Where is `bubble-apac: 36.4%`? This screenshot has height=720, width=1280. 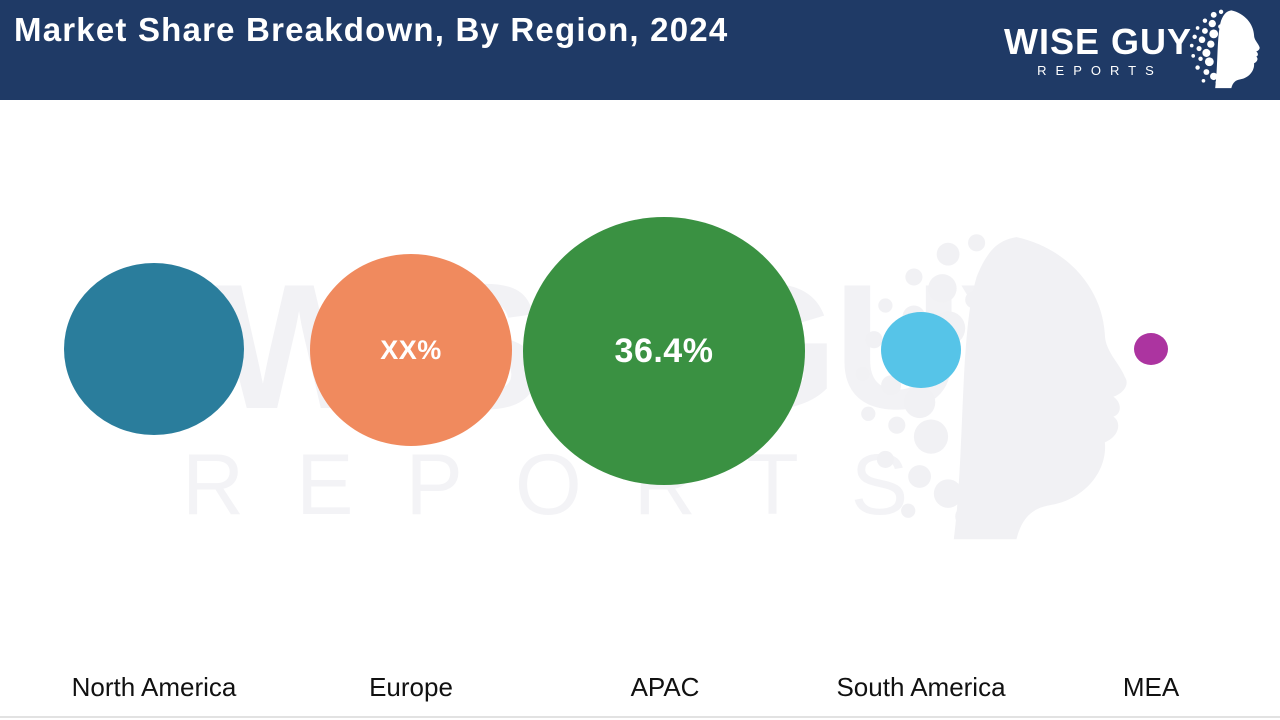 bubble-apac: 36.4% is located at coordinates (664, 351).